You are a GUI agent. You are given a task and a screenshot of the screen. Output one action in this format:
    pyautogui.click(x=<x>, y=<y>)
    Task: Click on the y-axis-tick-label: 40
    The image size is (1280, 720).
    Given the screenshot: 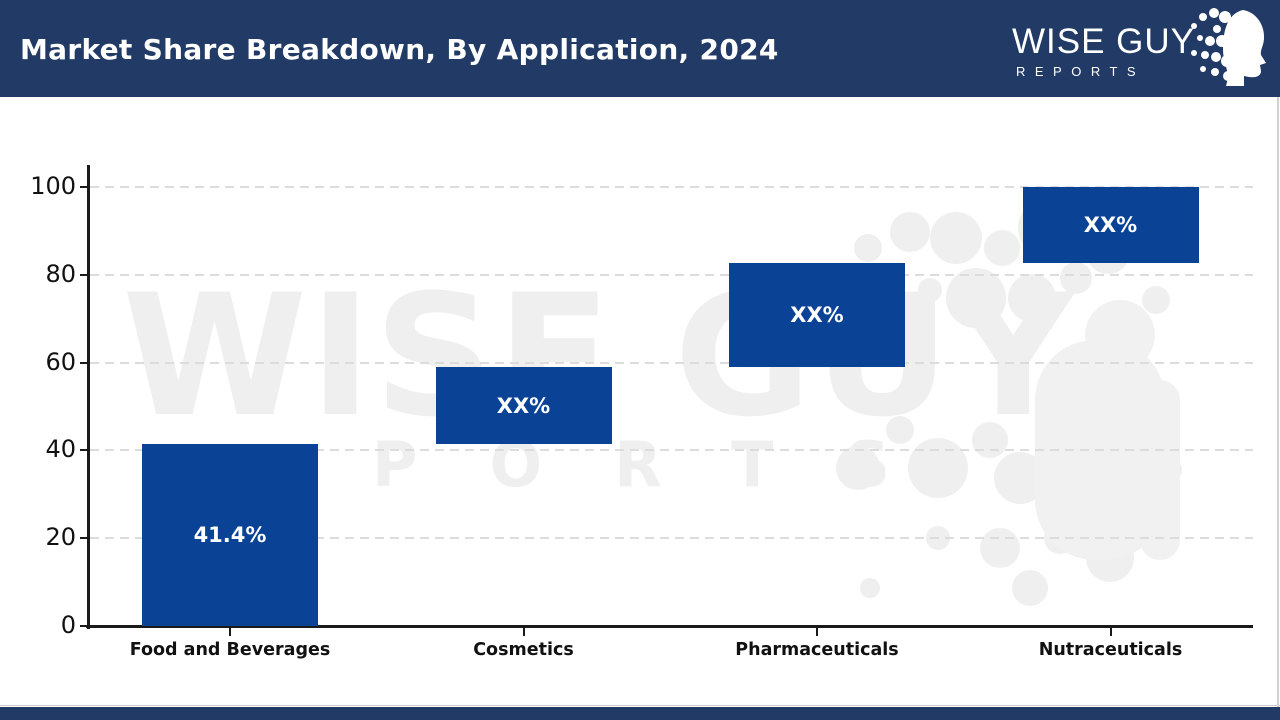 What is the action you would take?
    pyautogui.click(x=60, y=449)
    